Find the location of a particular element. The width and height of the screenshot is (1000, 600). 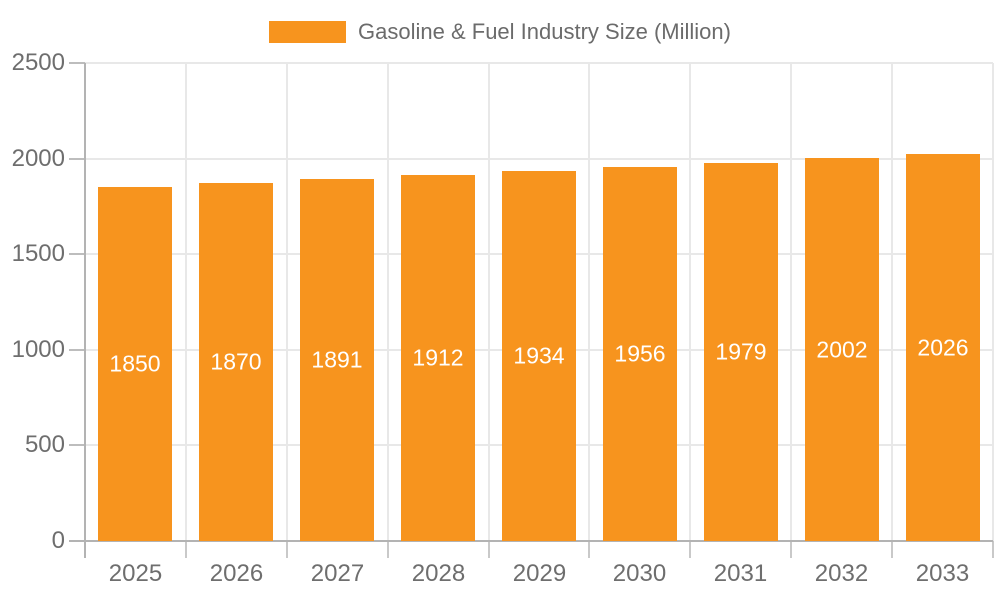

y-axis-tick-label: 500 is located at coordinates (44, 444).